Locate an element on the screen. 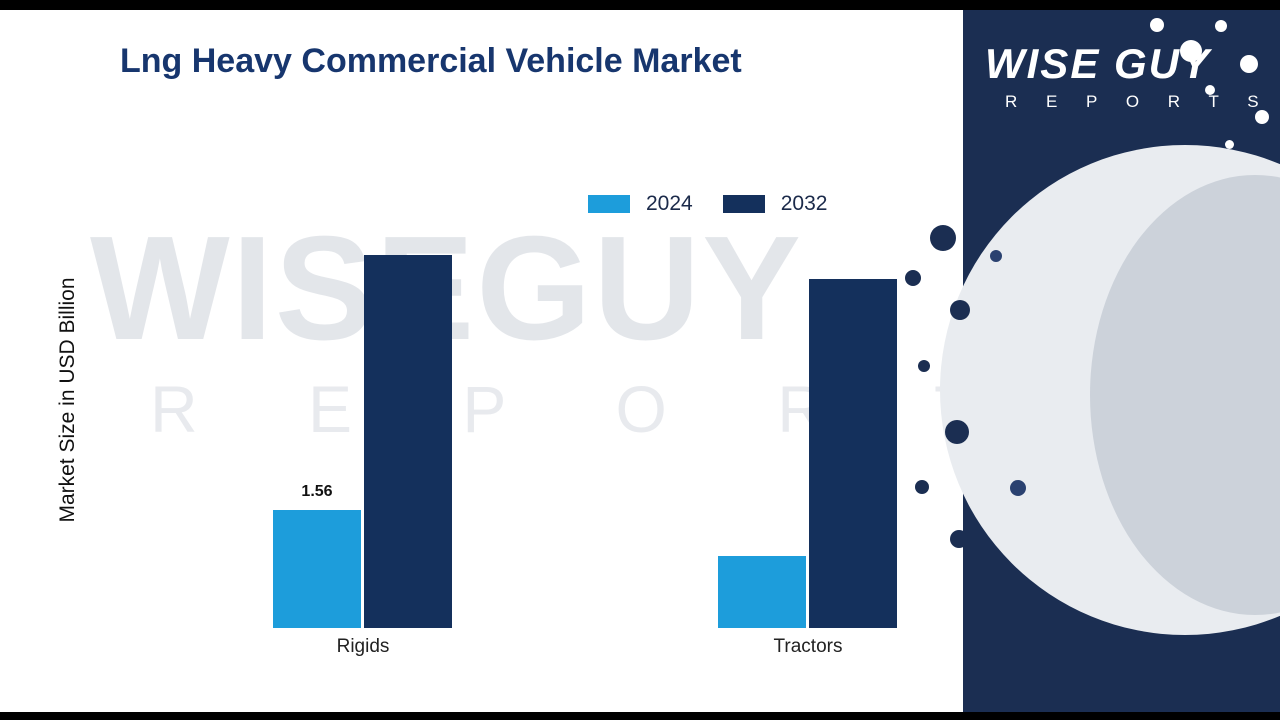  bar-rigids-2024: 1.56 is located at coordinates (317, 555).